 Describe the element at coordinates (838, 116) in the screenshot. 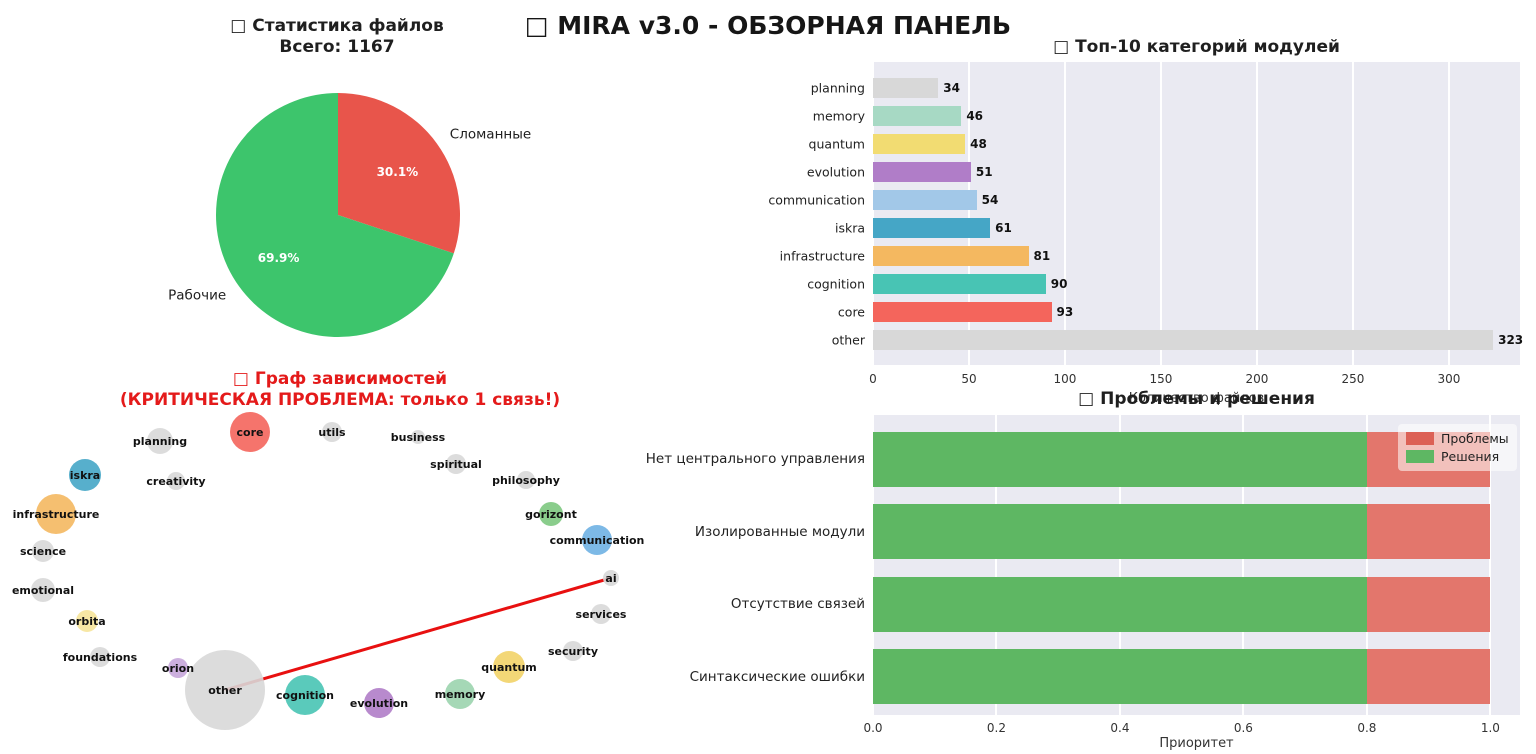

I see `category-label: memory` at that location.